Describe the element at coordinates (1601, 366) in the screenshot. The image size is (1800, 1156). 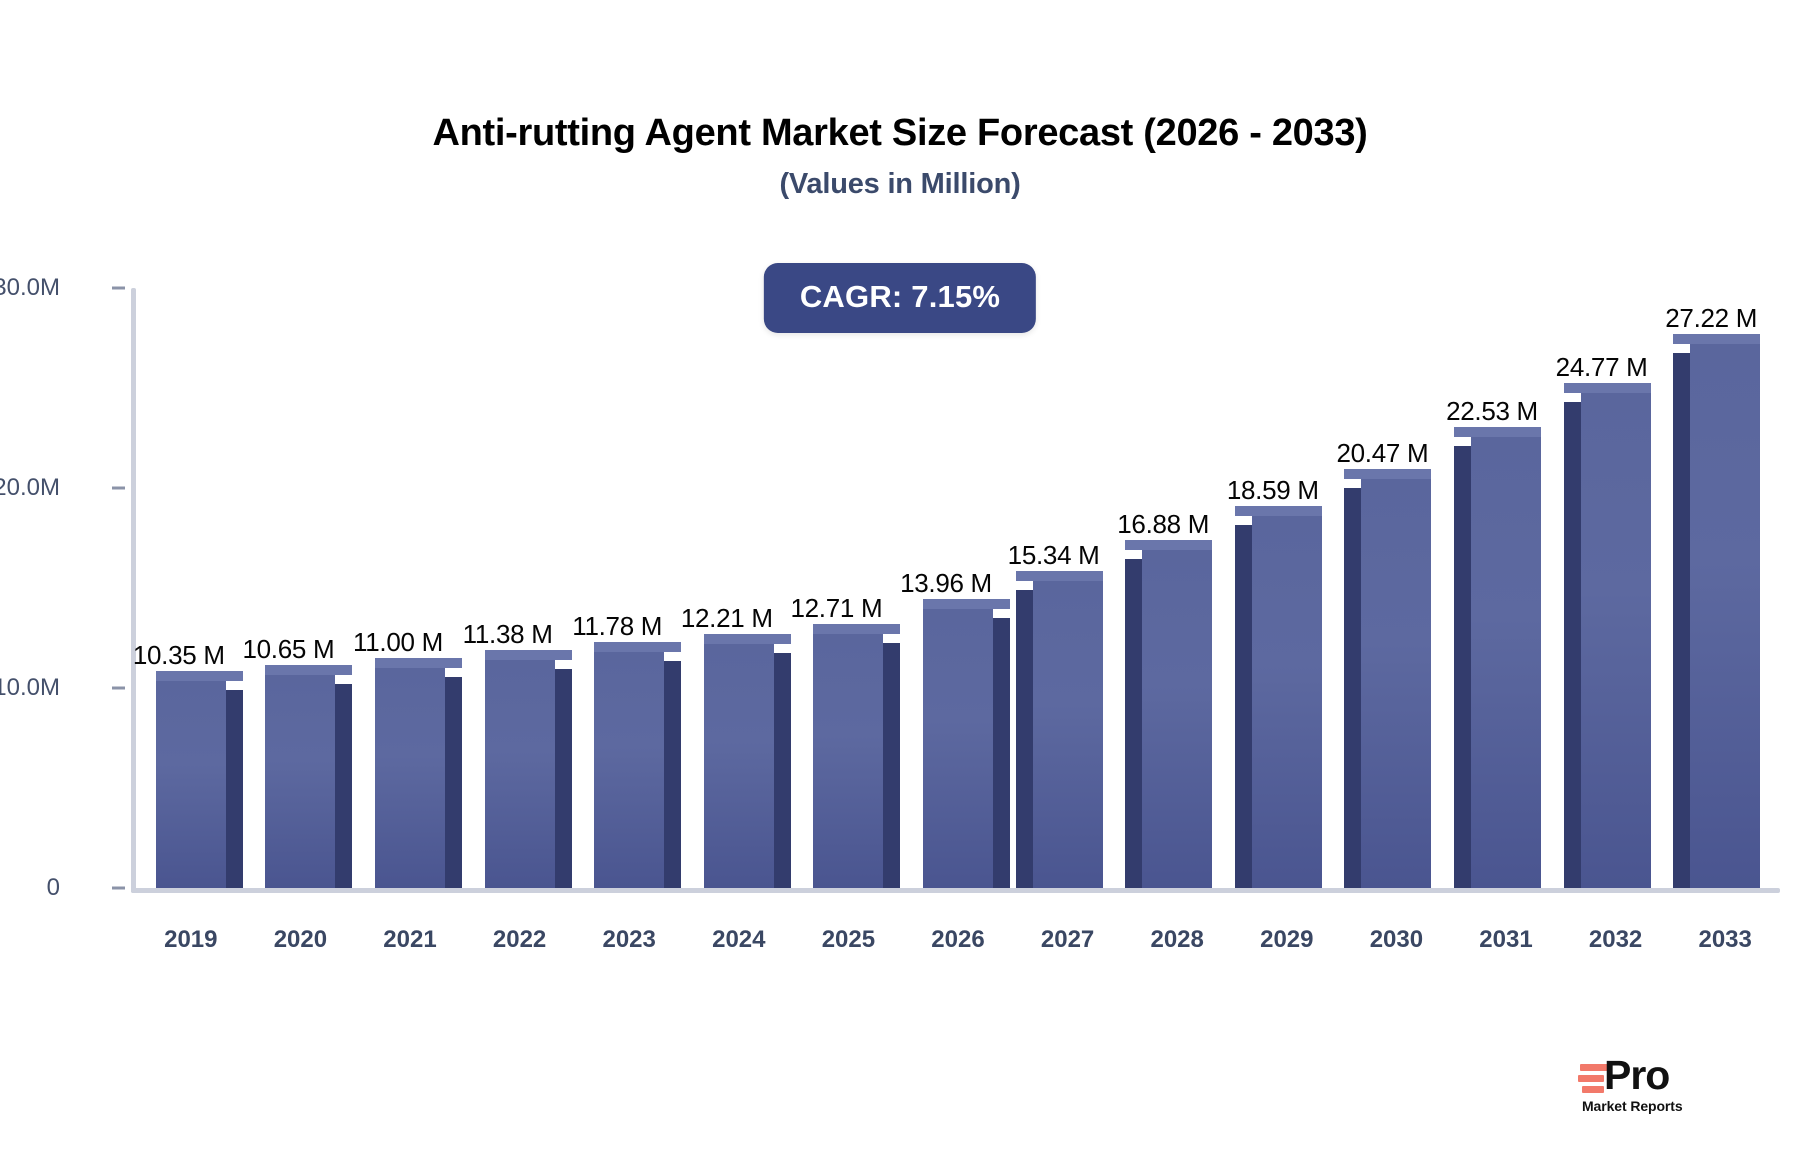
I see `bar-value-label: 24.77 M` at that location.